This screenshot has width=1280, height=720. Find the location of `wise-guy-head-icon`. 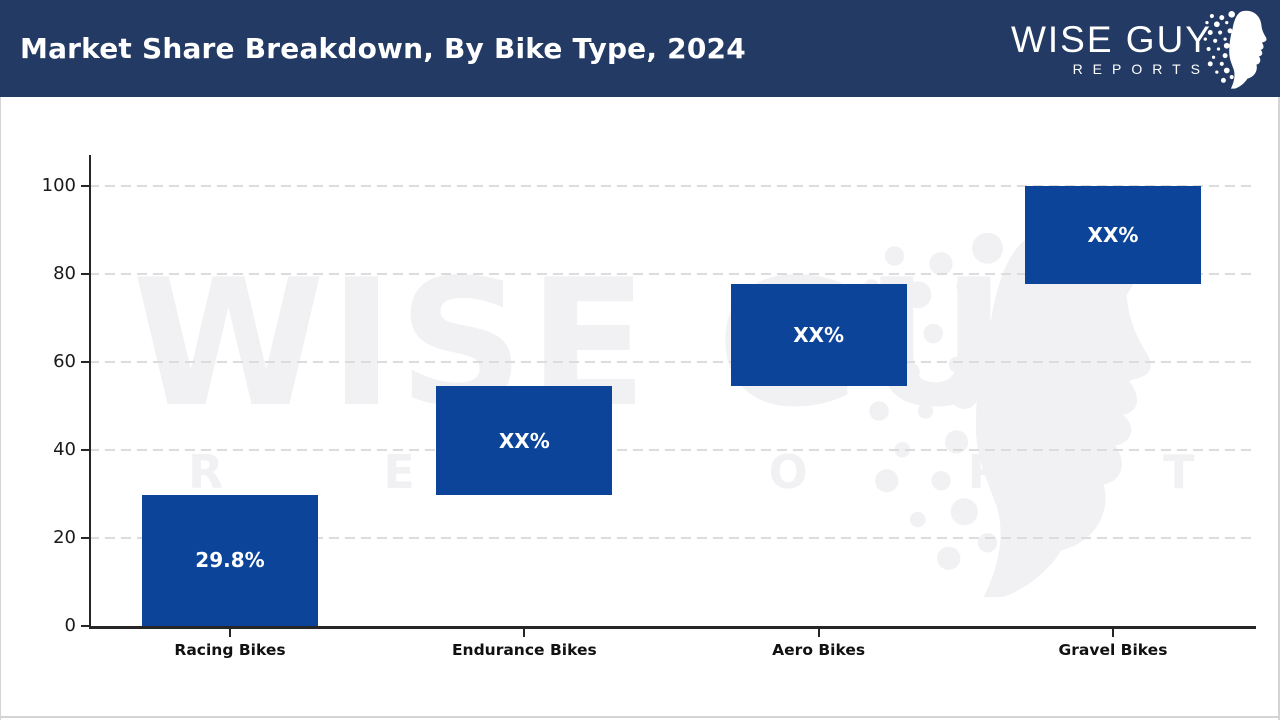

wise-guy-head-icon is located at coordinates (1235, 49).